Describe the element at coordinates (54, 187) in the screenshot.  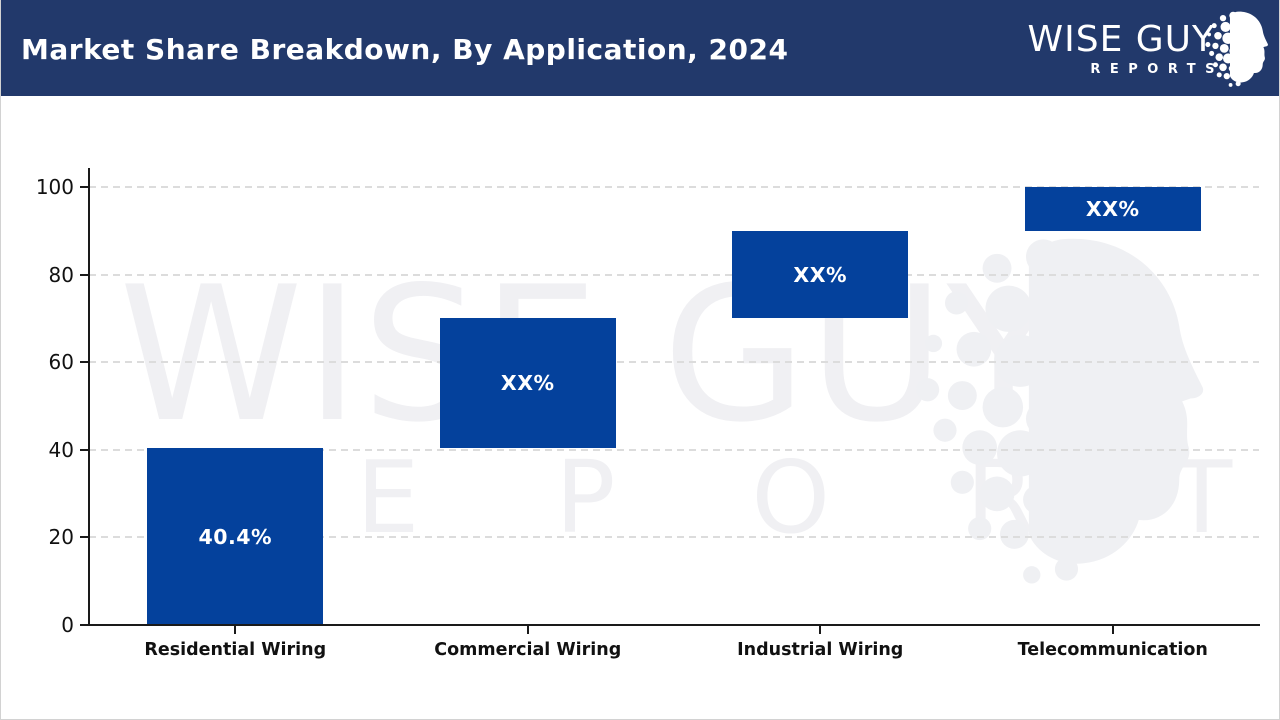
I see `y-tick-label: 100` at that location.